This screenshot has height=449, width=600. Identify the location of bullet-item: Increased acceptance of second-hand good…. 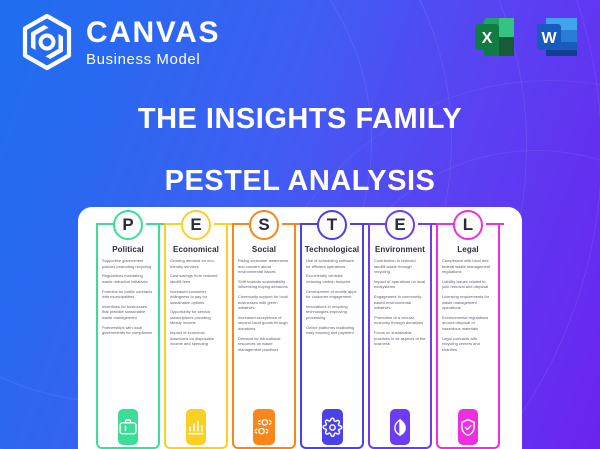
(263, 323).